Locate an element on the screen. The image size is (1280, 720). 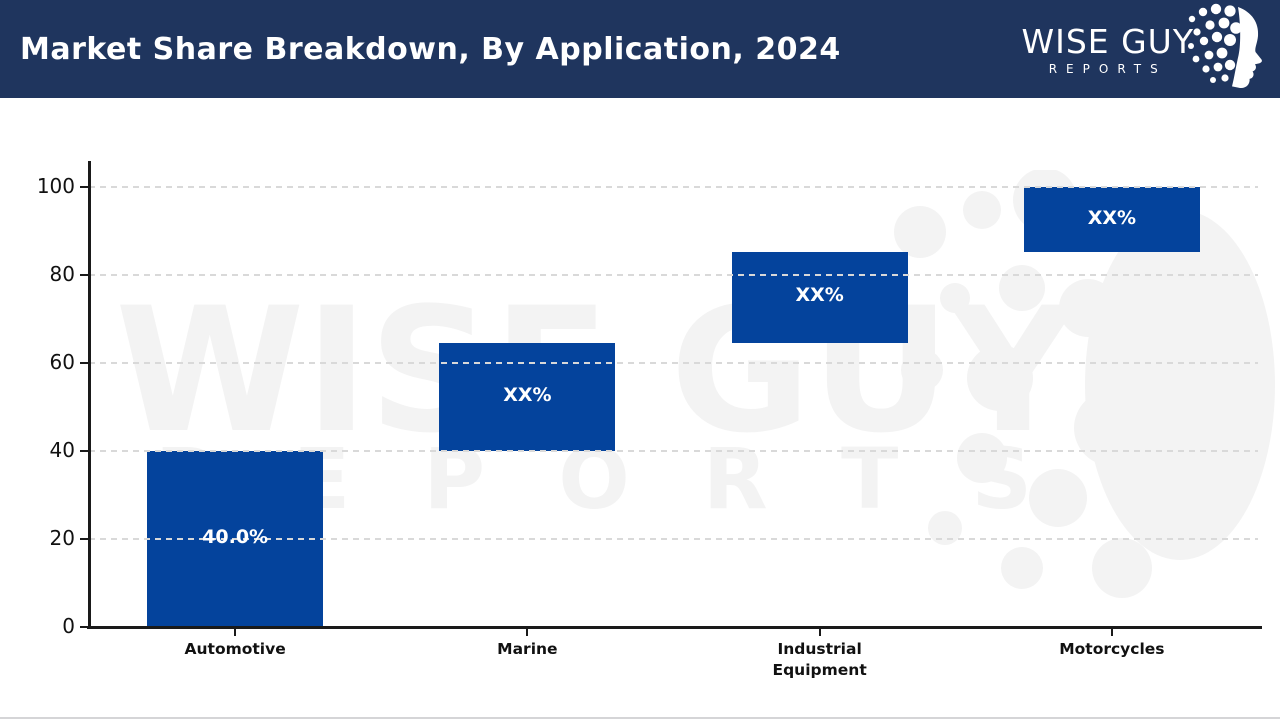
category-label-automotive: Automotive is located at coordinates (235, 649).